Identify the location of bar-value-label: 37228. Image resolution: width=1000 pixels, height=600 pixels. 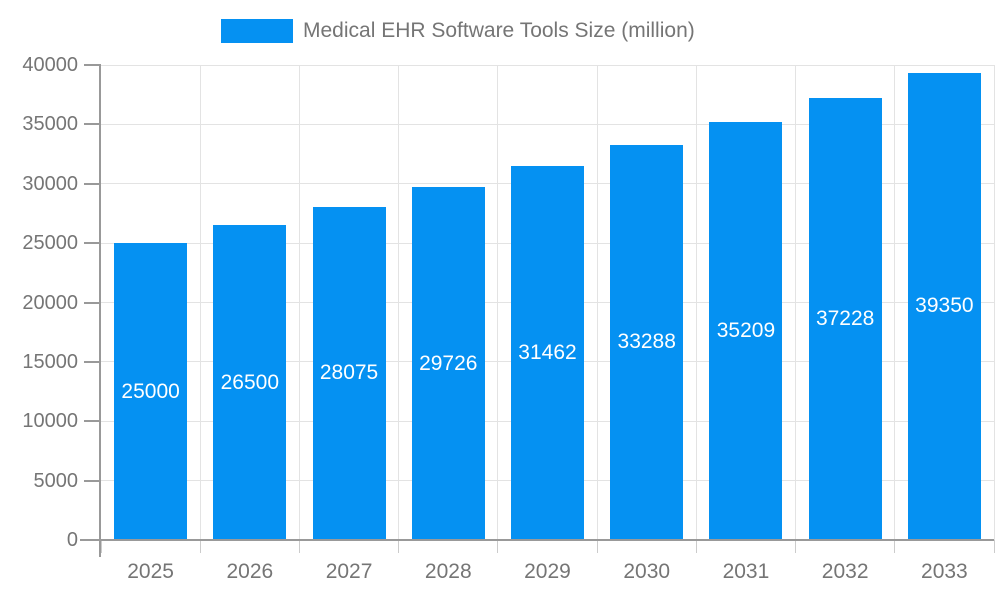
(845, 318).